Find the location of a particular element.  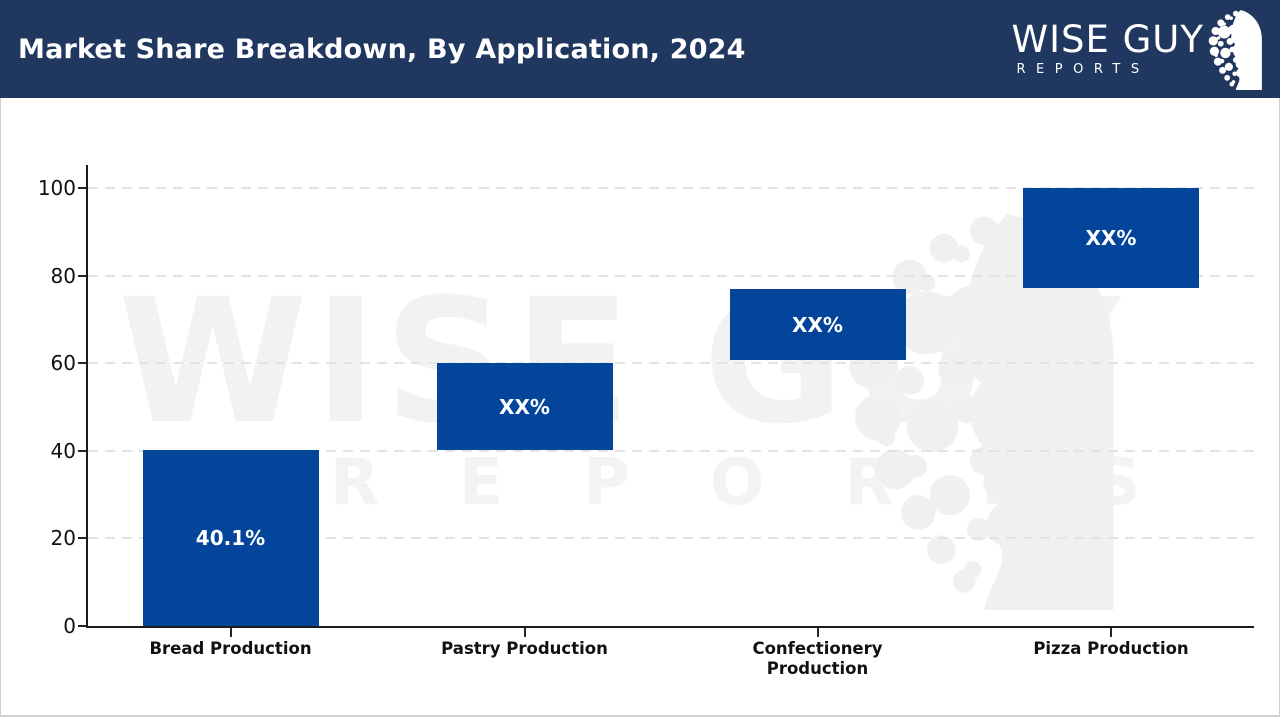

watermark-head-icon is located at coordinates (981, 411).